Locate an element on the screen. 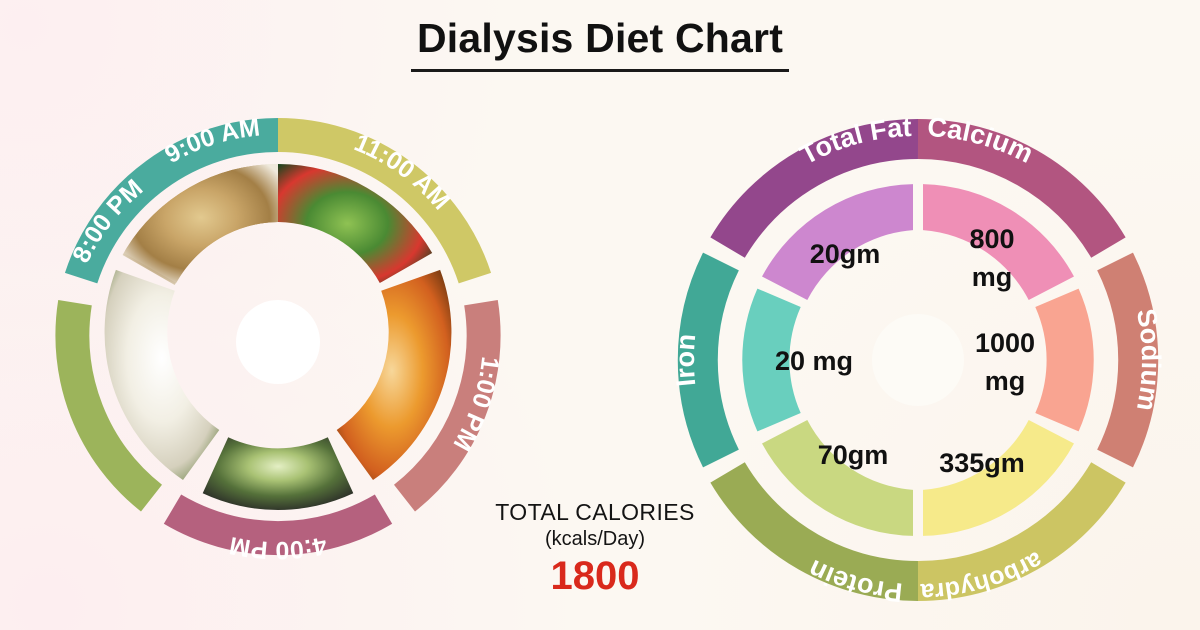 The image size is (1200, 630). nutrient-arc-calcium is located at coordinates (1021, 188).